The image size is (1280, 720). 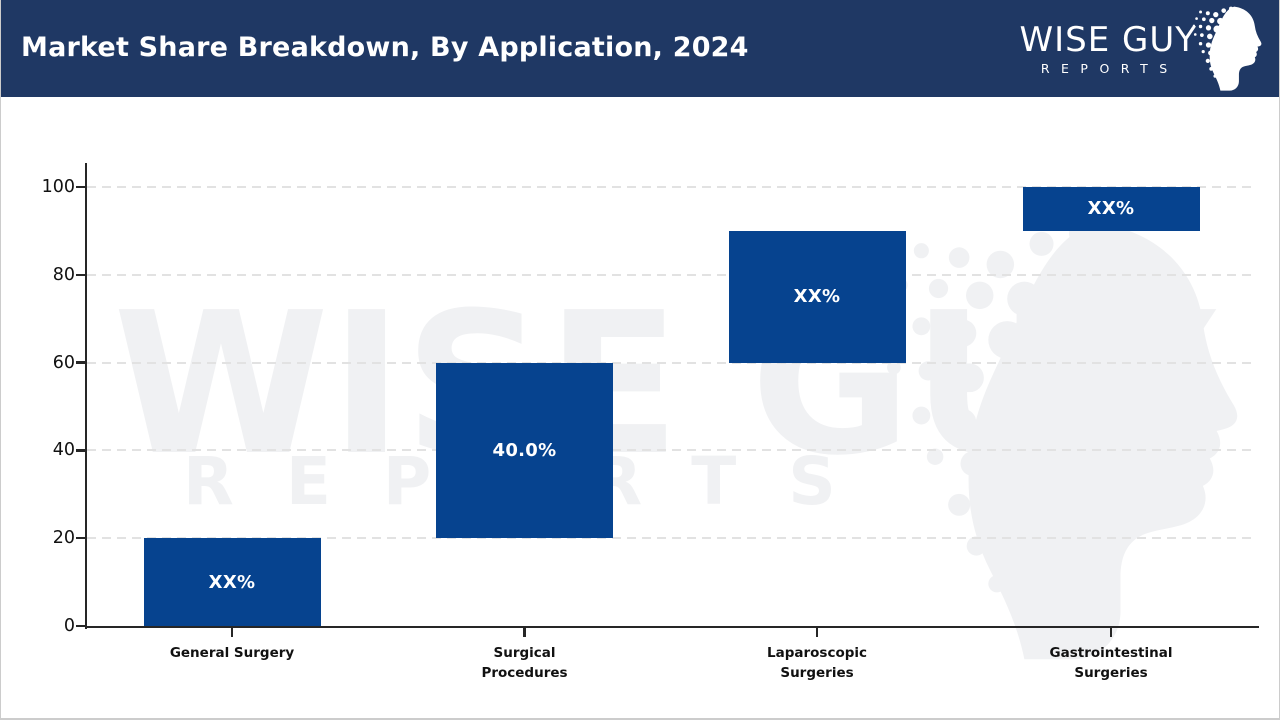 What do you see at coordinates (672, 627) in the screenshot?
I see `x-axis-line` at bounding box center [672, 627].